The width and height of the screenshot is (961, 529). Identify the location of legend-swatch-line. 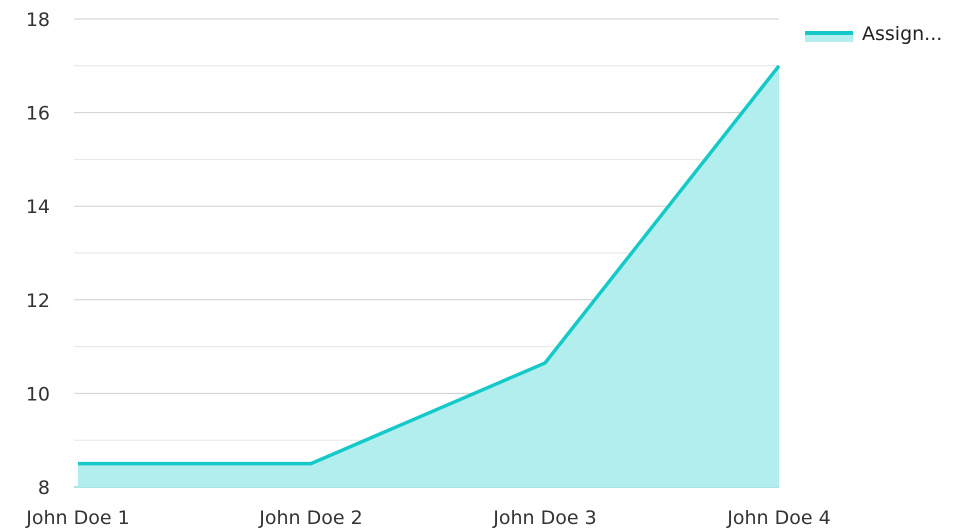
(829, 33).